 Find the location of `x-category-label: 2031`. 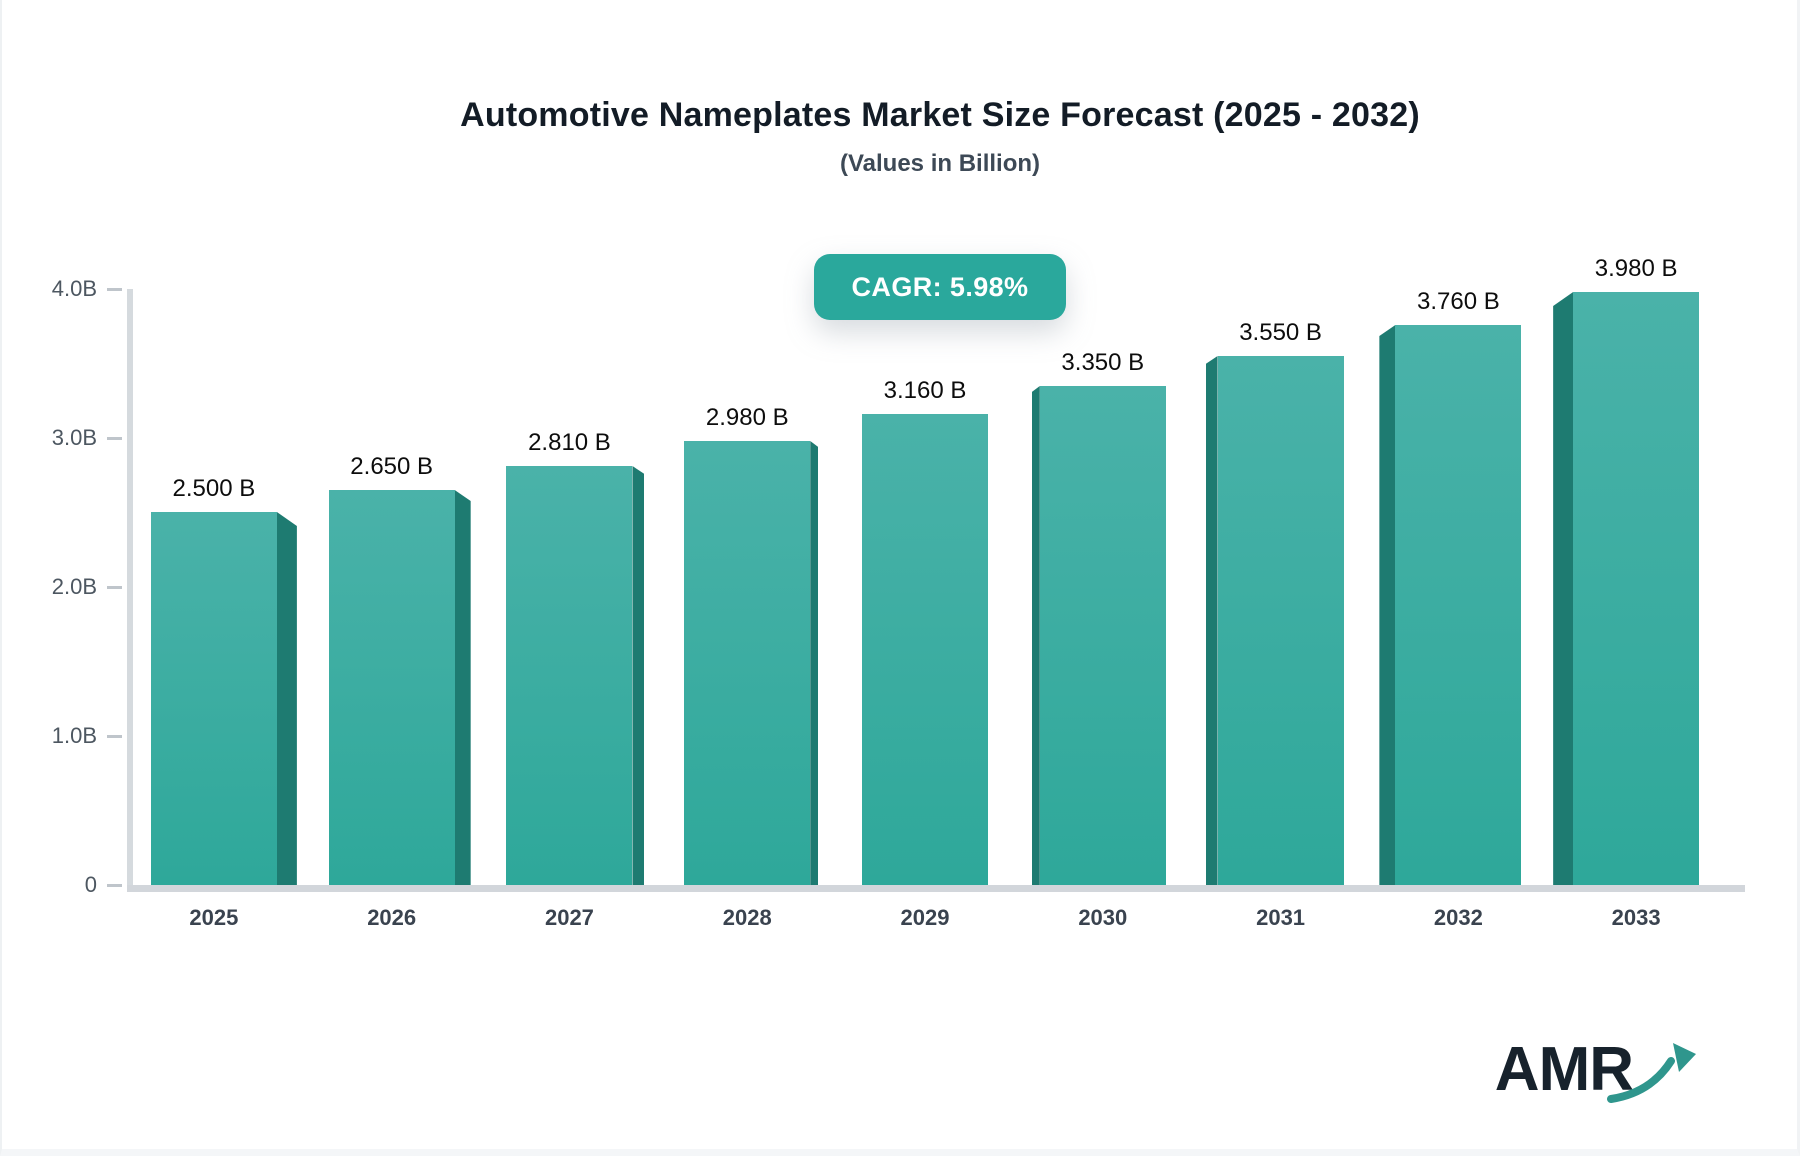

x-category-label: 2031 is located at coordinates (1281, 917).